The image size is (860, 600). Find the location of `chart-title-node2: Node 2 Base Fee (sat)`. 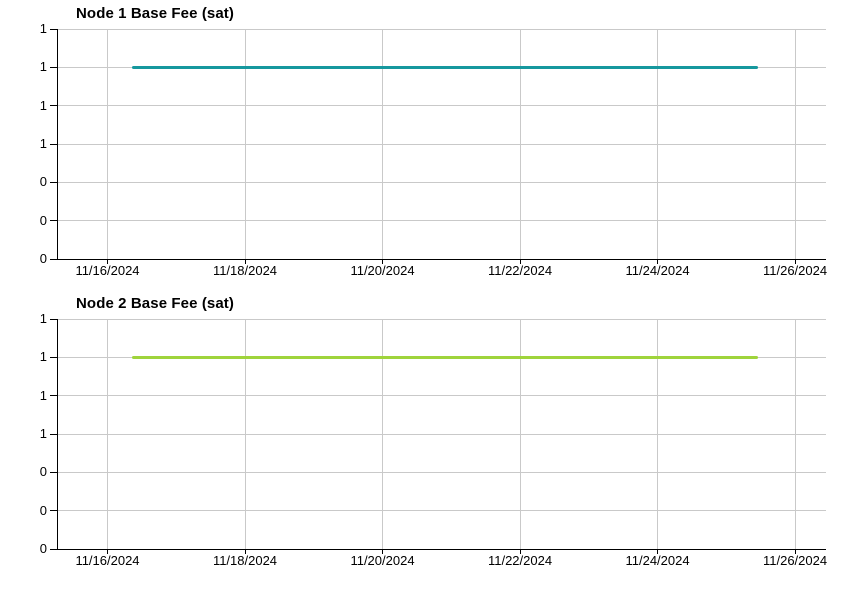

chart-title-node2: Node 2 Base Fee (sat) is located at coordinates (155, 303).